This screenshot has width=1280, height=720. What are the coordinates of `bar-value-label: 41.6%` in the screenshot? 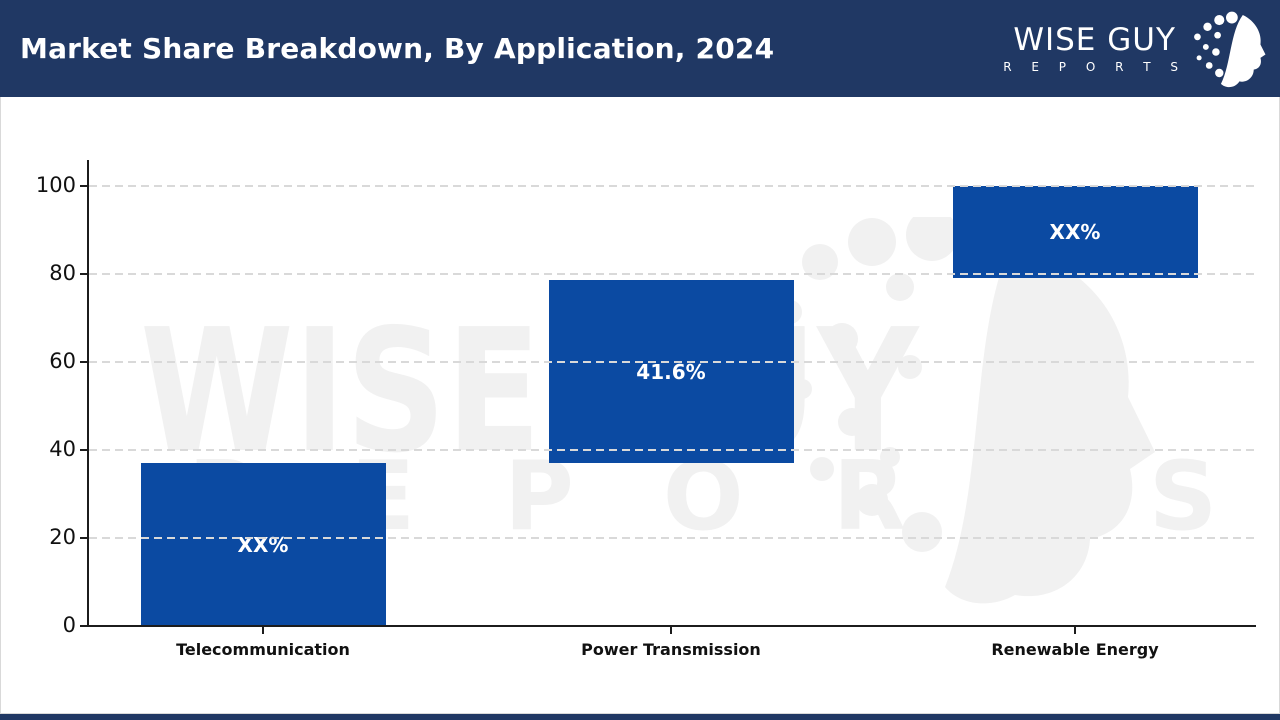 It's located at (671, 371).